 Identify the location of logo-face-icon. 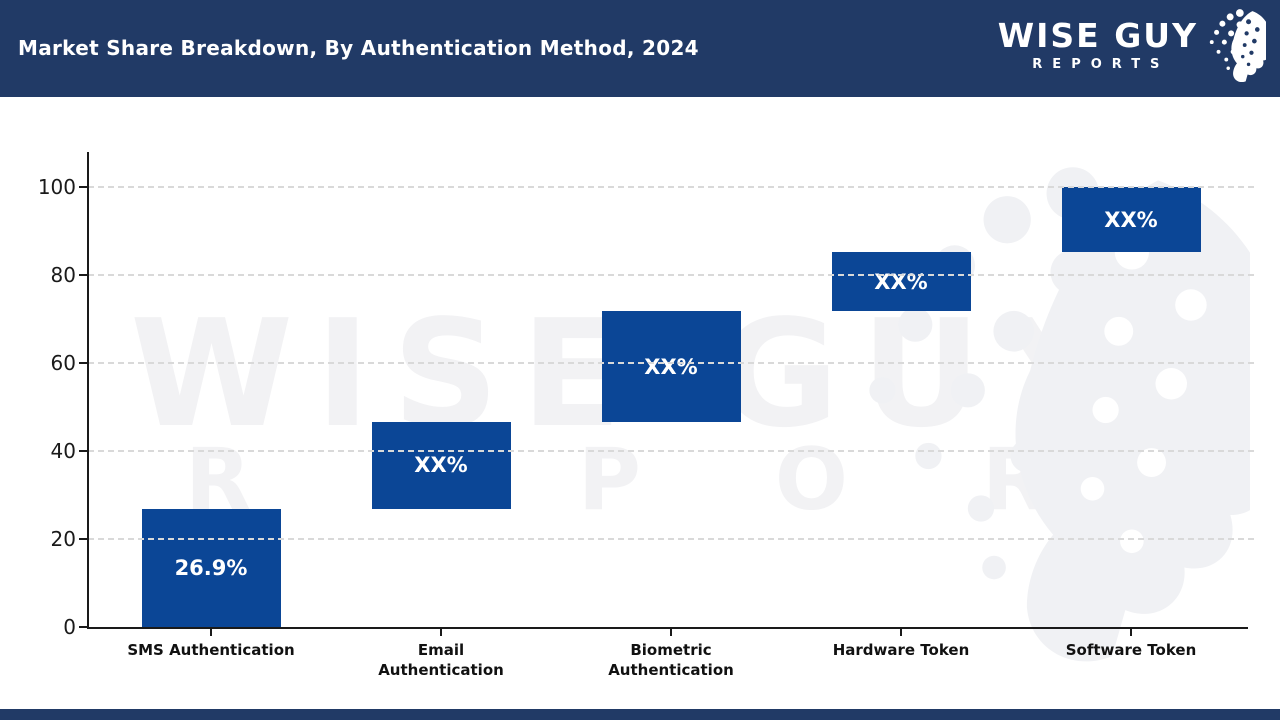
(1237, 45).